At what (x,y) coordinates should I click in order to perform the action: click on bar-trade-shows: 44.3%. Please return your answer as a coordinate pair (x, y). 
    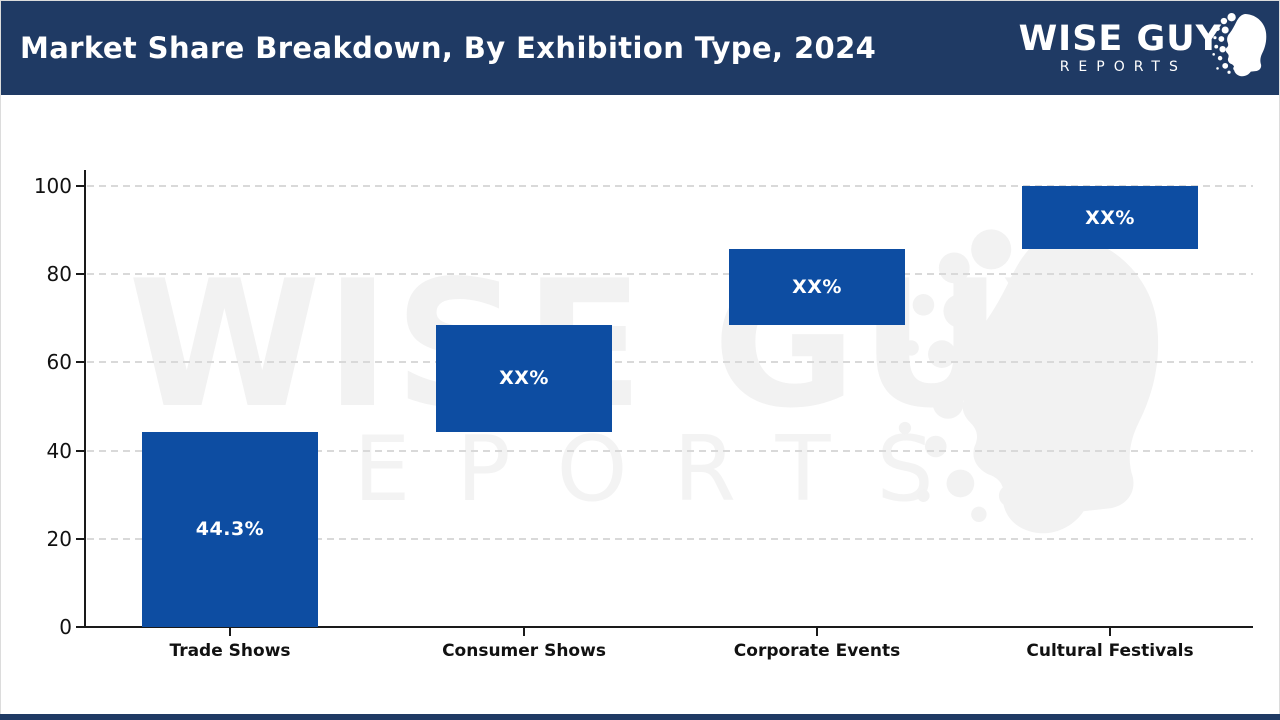
    Looking at the image, I should click on (230, 529).